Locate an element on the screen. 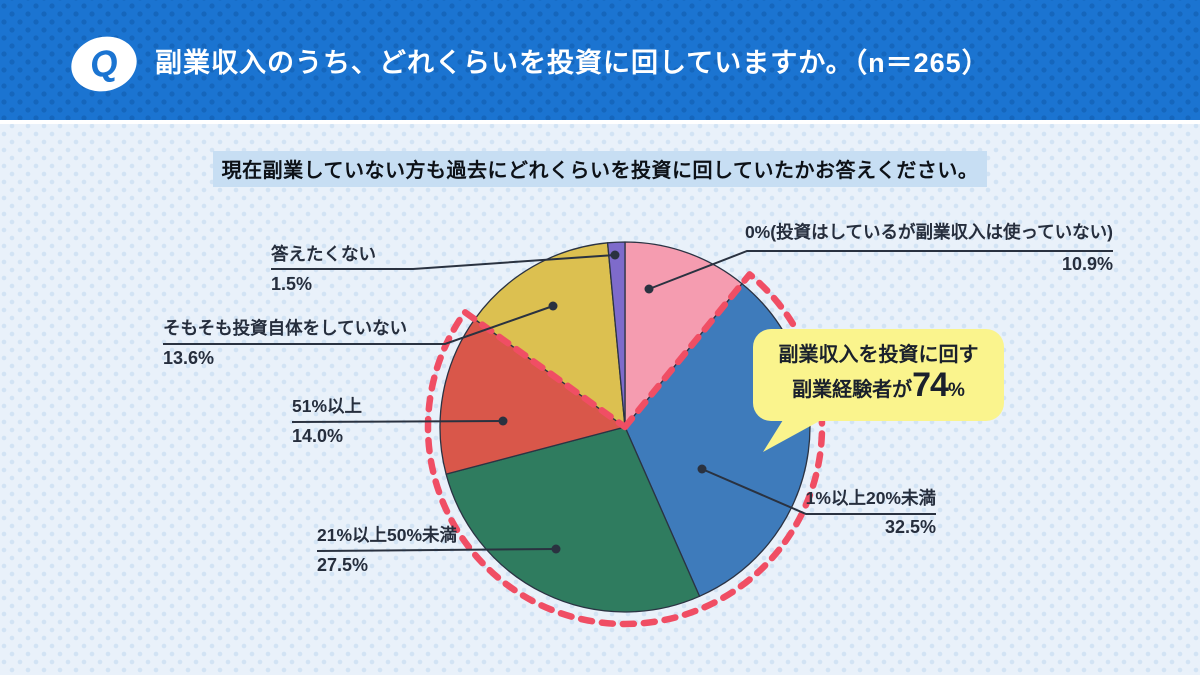 The width and height of the screenshot is (1200, 675). leader-dot-zero-pct is located at coordinates (649, 289).